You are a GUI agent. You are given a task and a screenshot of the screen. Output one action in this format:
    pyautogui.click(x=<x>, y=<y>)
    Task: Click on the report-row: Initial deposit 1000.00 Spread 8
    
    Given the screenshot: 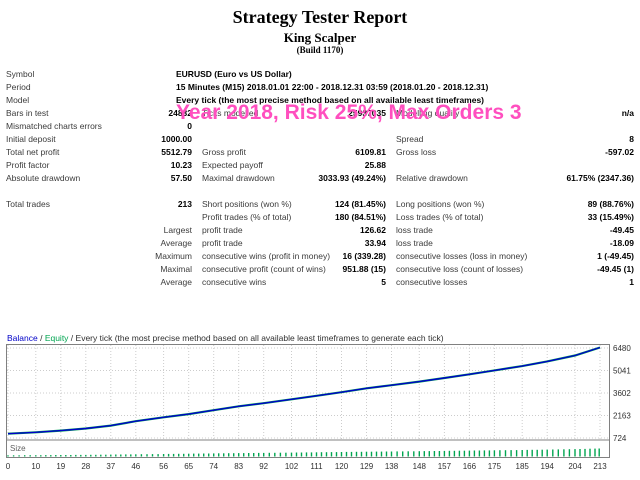 What is the action you would take?
    pyautogui.click(x=320, y=139)
    